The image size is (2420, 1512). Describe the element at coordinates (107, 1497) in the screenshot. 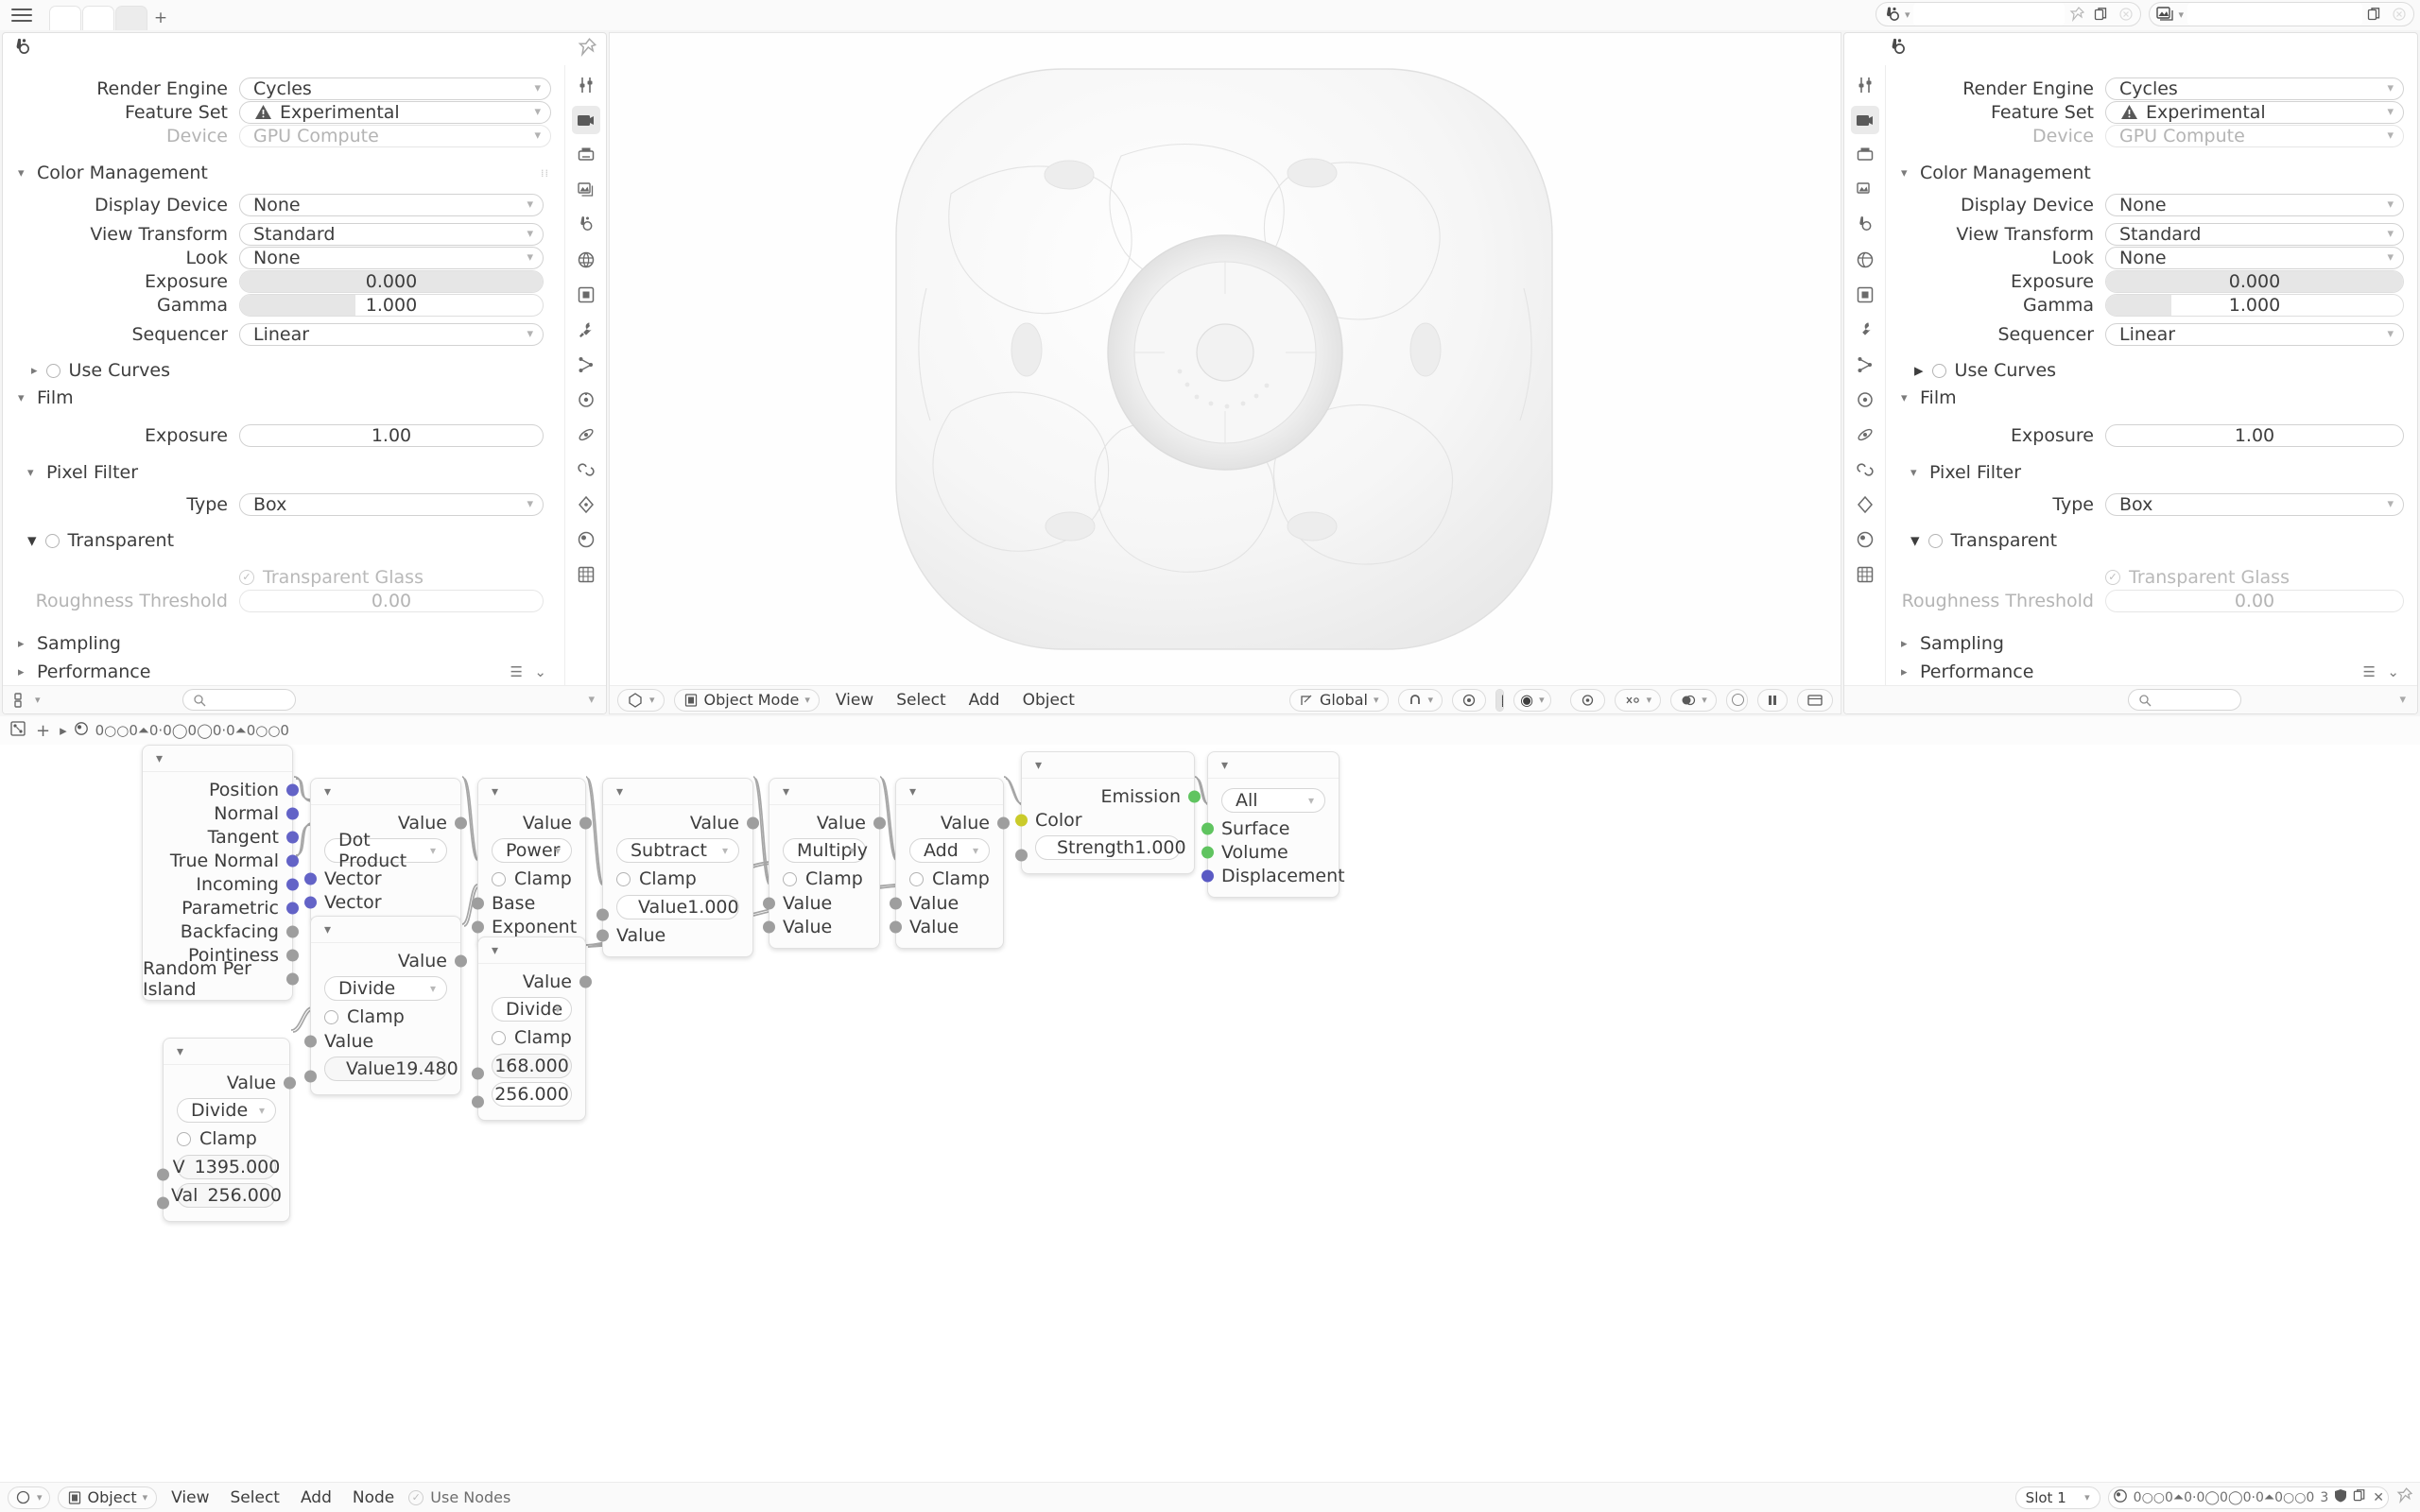

I see `shading-type-selector: Object ▾` at that location.